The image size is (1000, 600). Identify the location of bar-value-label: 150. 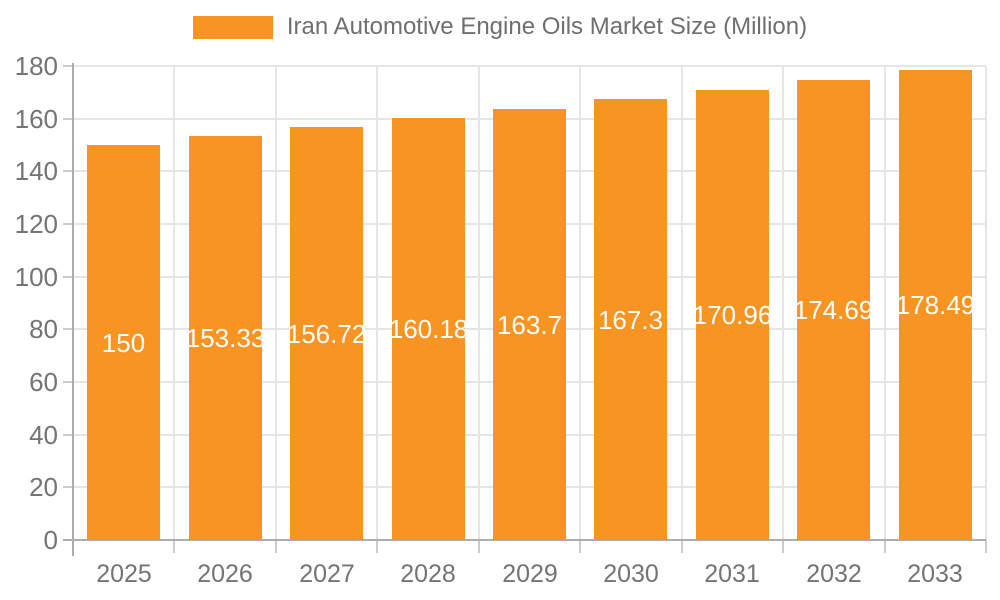
(123, 342).